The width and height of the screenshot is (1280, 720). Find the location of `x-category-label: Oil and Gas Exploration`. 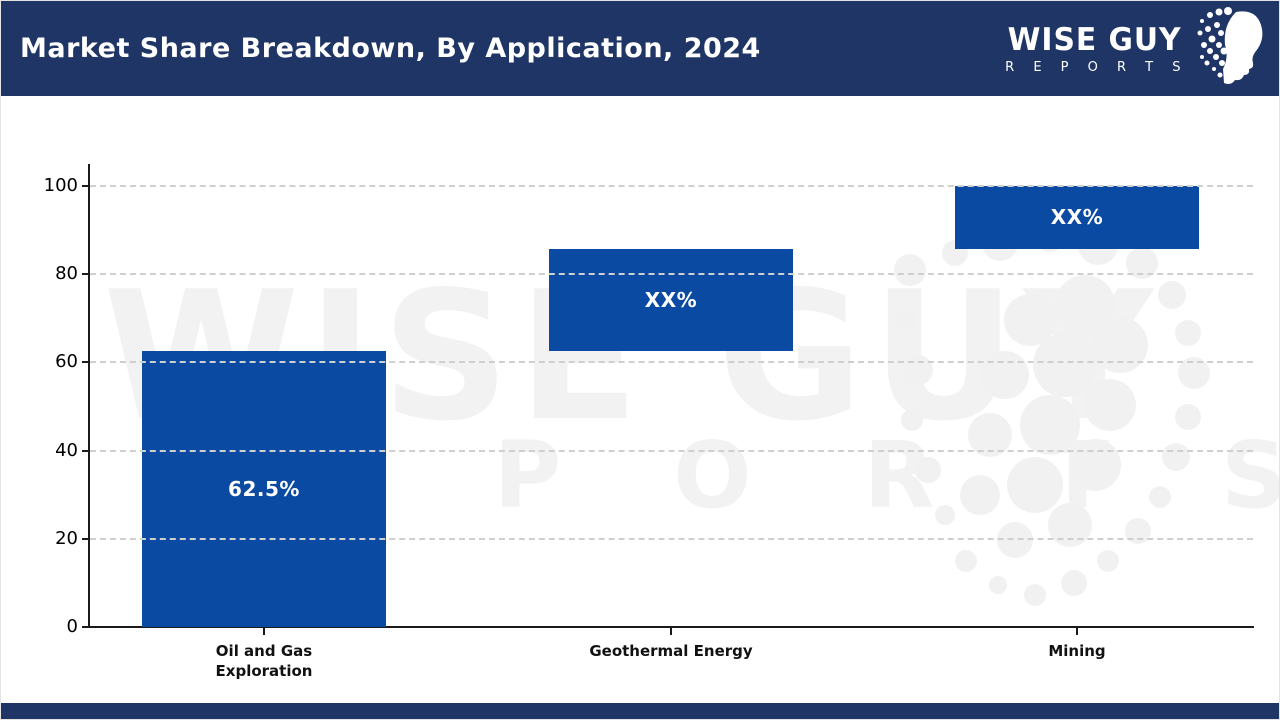

x-category-label: Oil and Gas Exploration is located at coordinates (264, 661).